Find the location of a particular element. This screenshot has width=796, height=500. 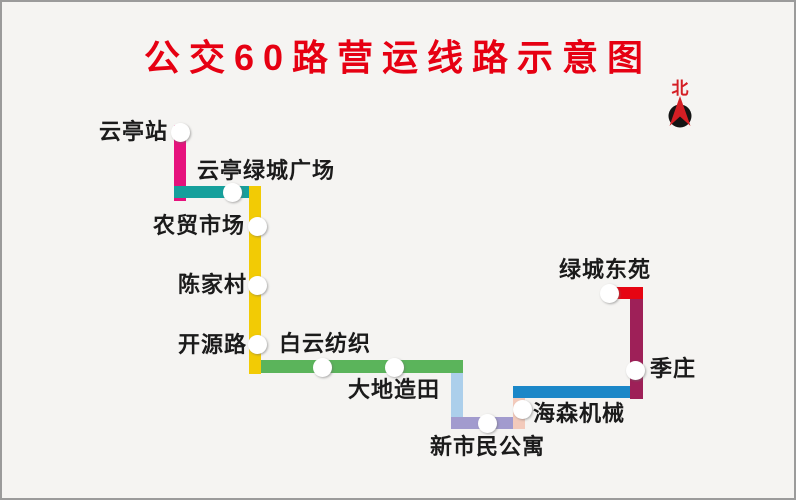

route-segment-teal-horizontal is located at coordinates (217, 192).